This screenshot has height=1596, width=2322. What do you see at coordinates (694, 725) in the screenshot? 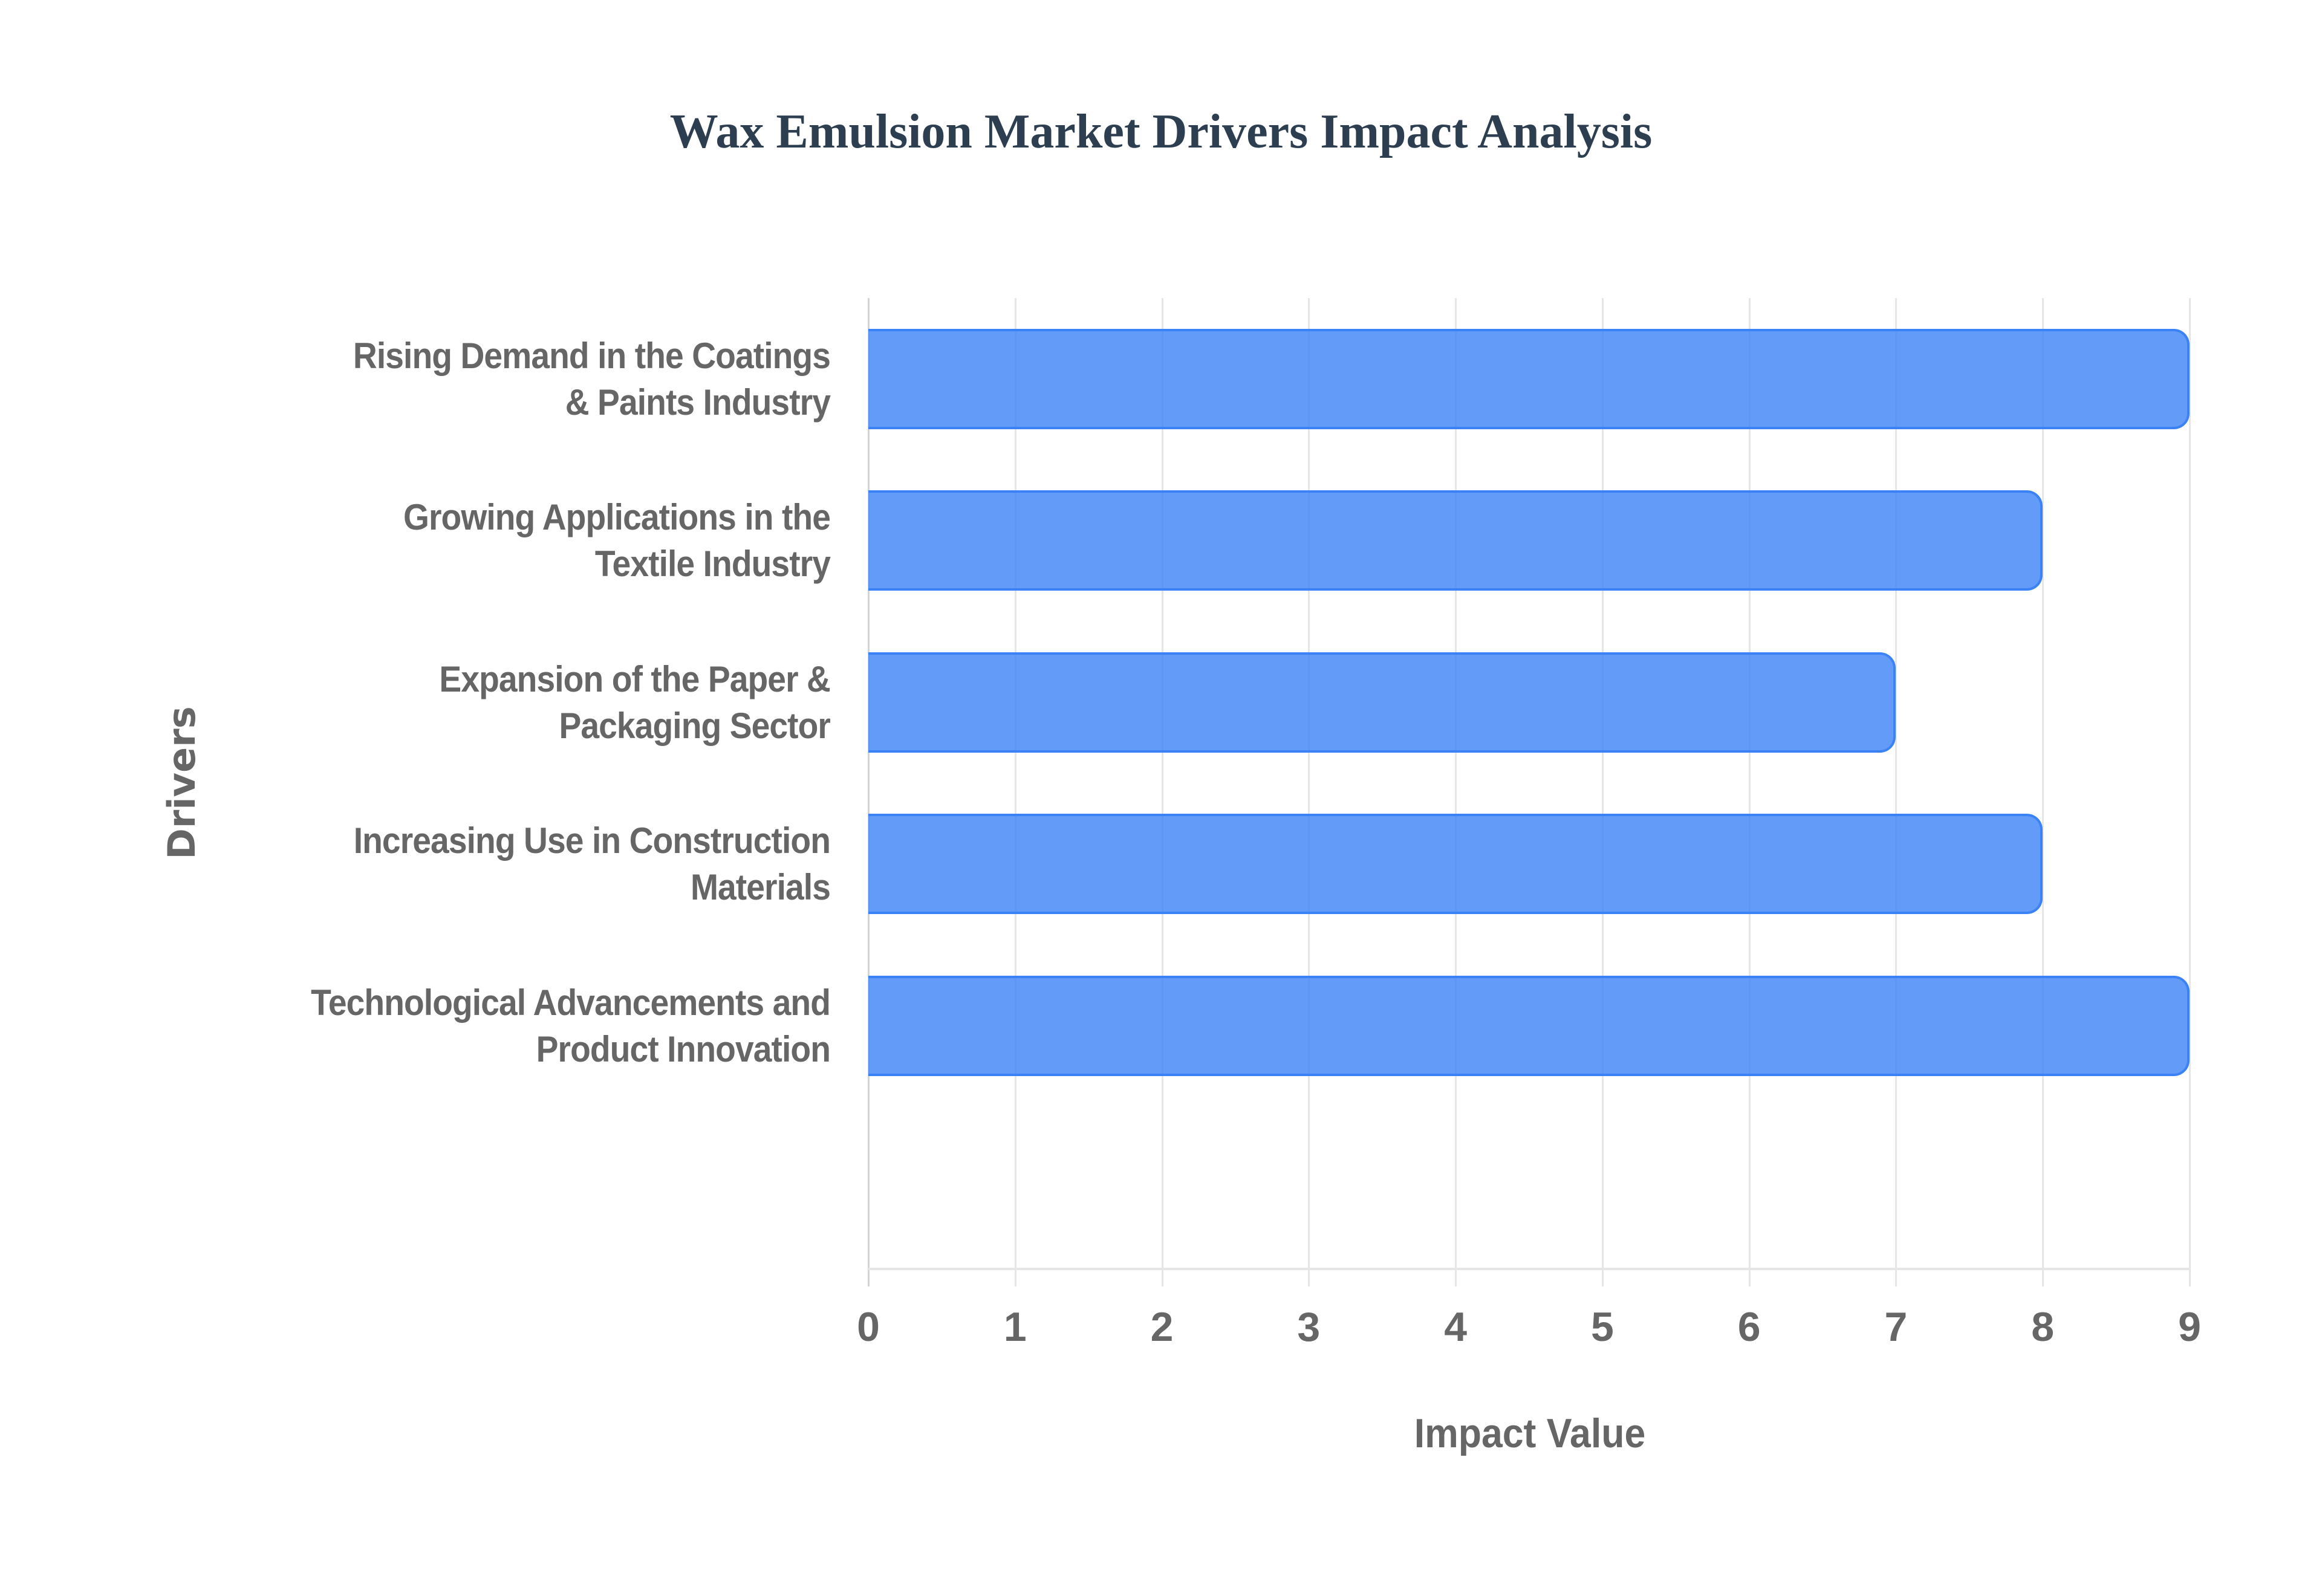
I see `y-tick-label-line: Packaging Sector` at bounding box center [694, 725].